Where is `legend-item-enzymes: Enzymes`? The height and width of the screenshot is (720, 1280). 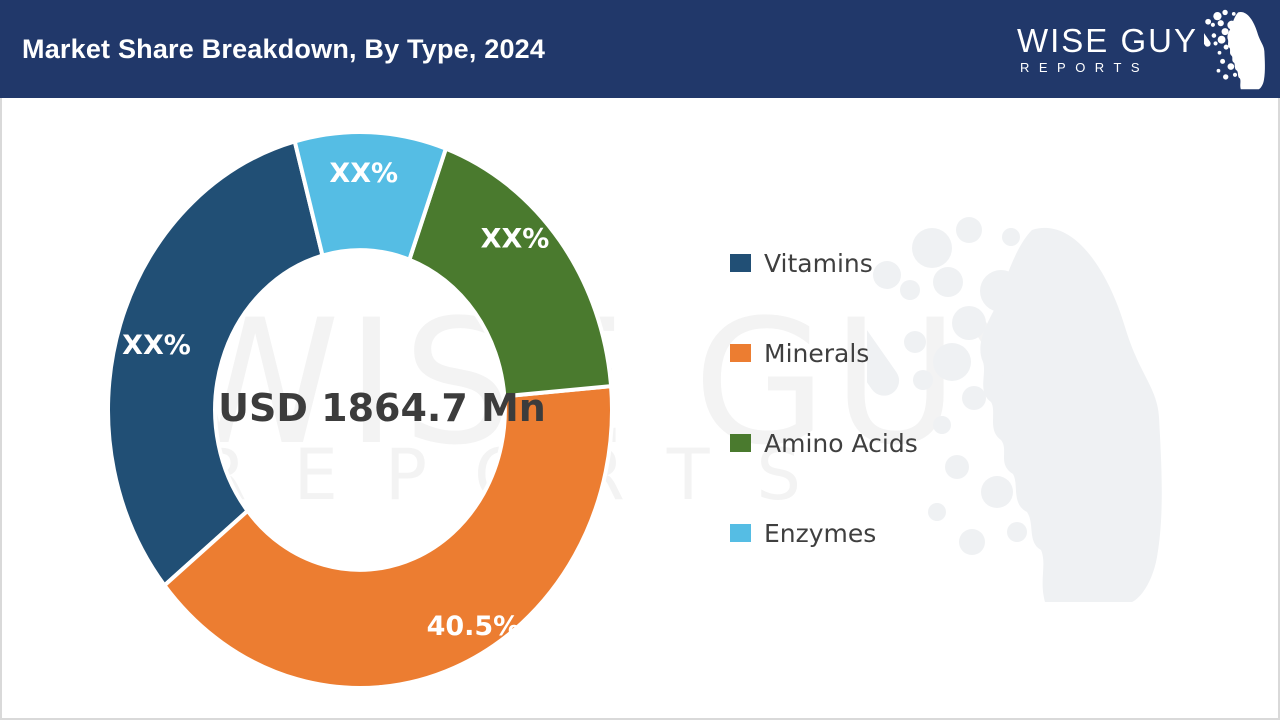 legend-item-enzymes: Enzymes is located at coordinates (824, 533).